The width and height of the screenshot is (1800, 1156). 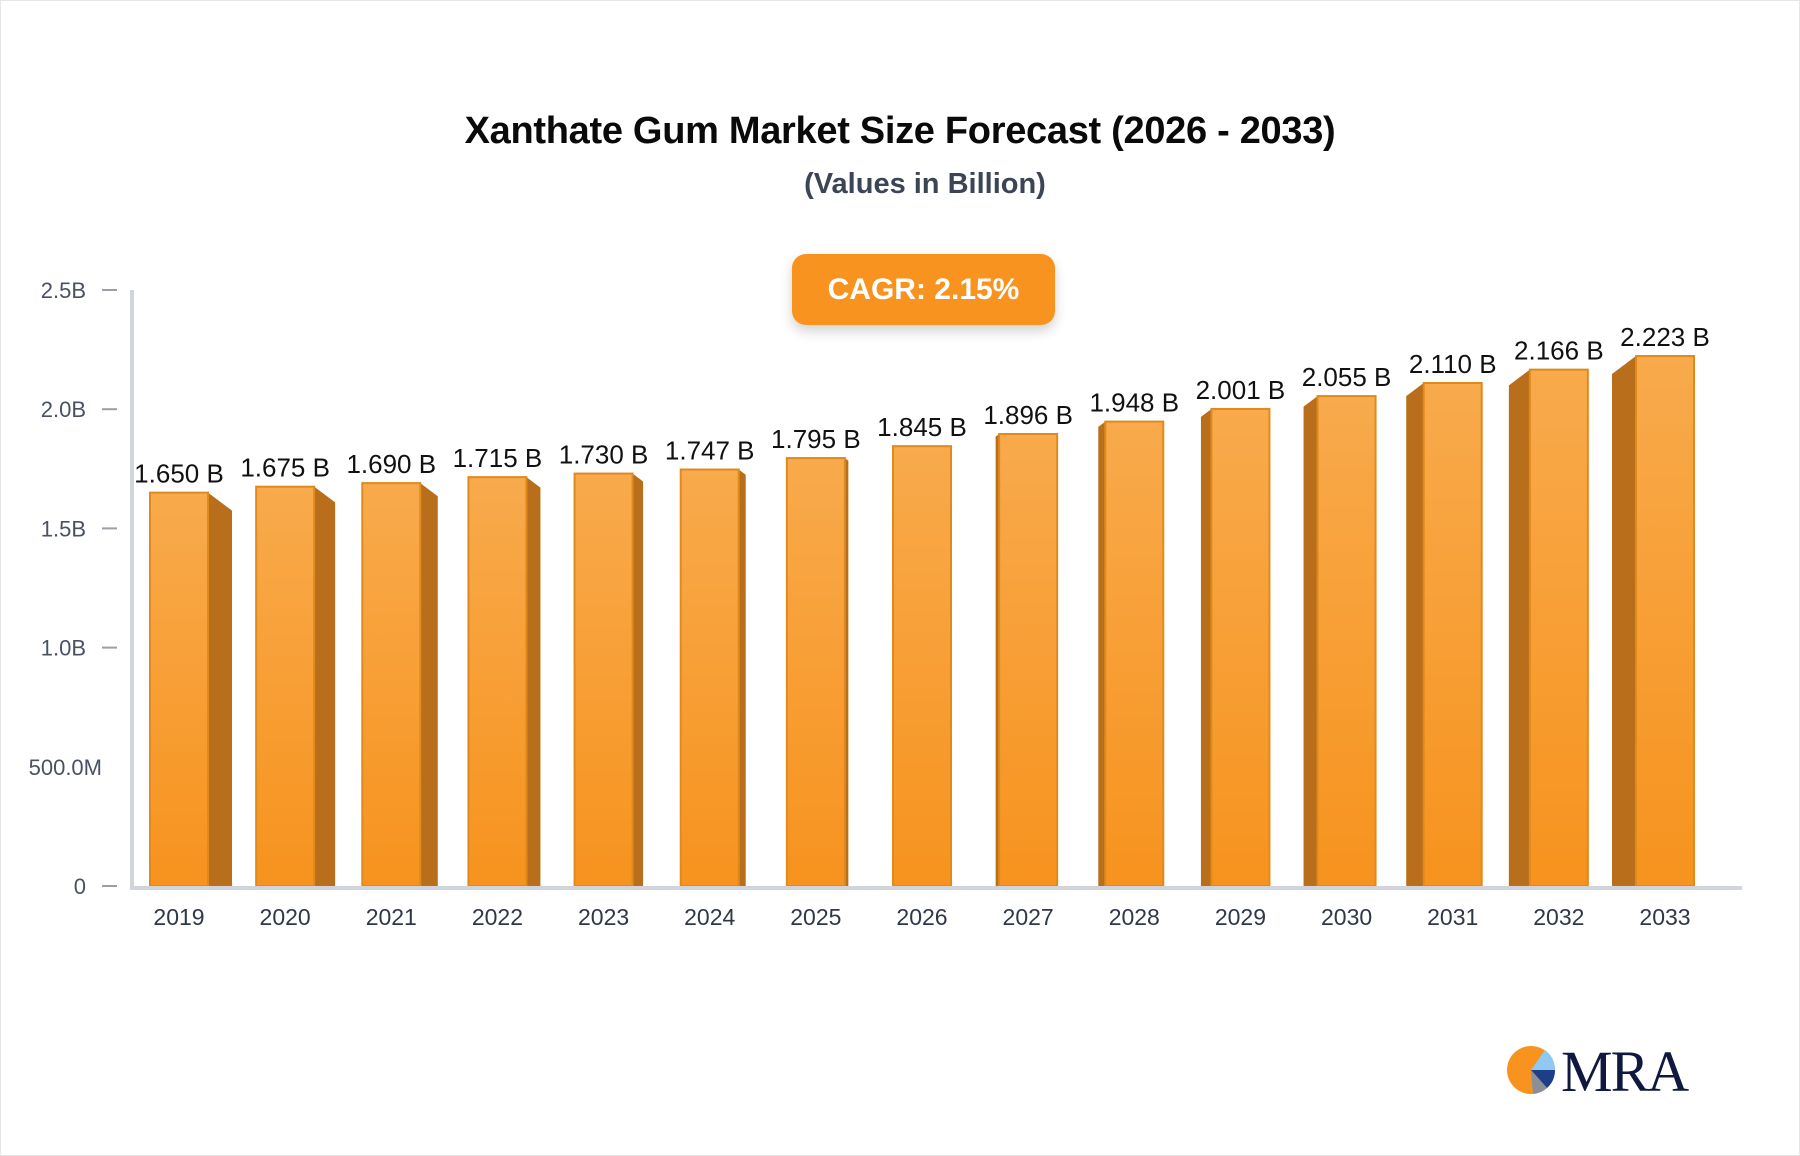 I want to click on bar-2019: 1.650 B 2019, so click(x=183, y=694).